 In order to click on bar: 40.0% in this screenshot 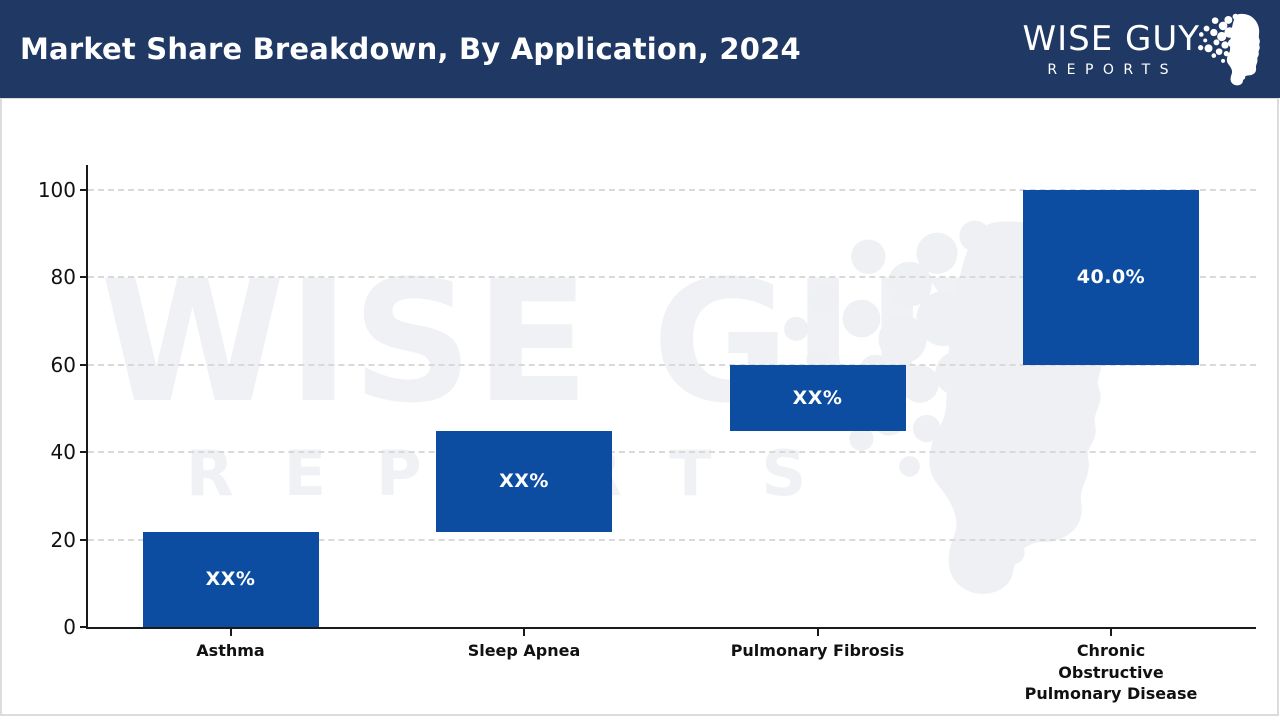, I will do `click(1111, 277)`.